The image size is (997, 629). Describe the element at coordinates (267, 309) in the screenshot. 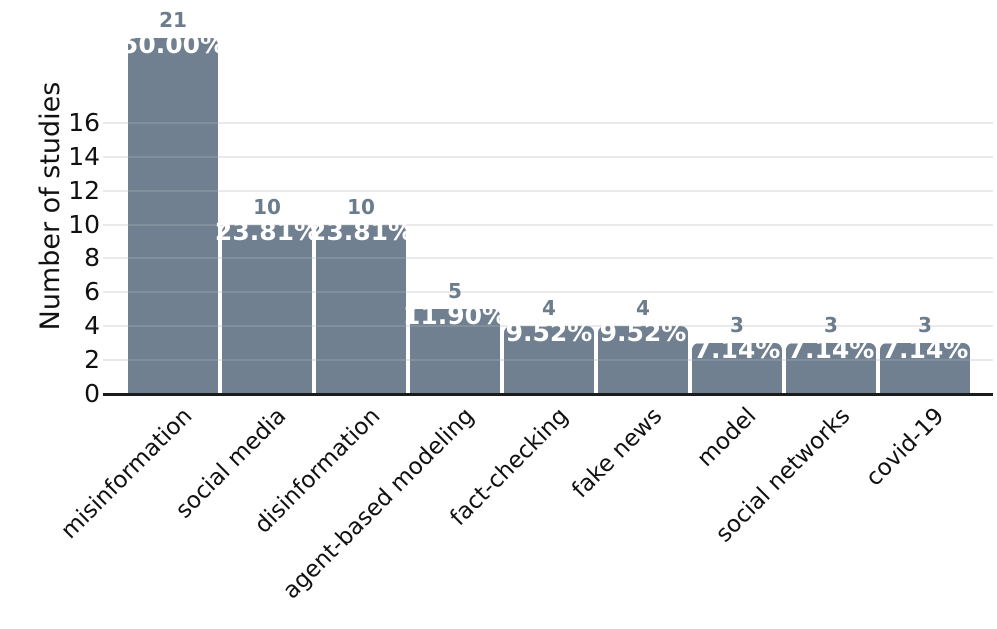

I see `bar-social-media` at that location.